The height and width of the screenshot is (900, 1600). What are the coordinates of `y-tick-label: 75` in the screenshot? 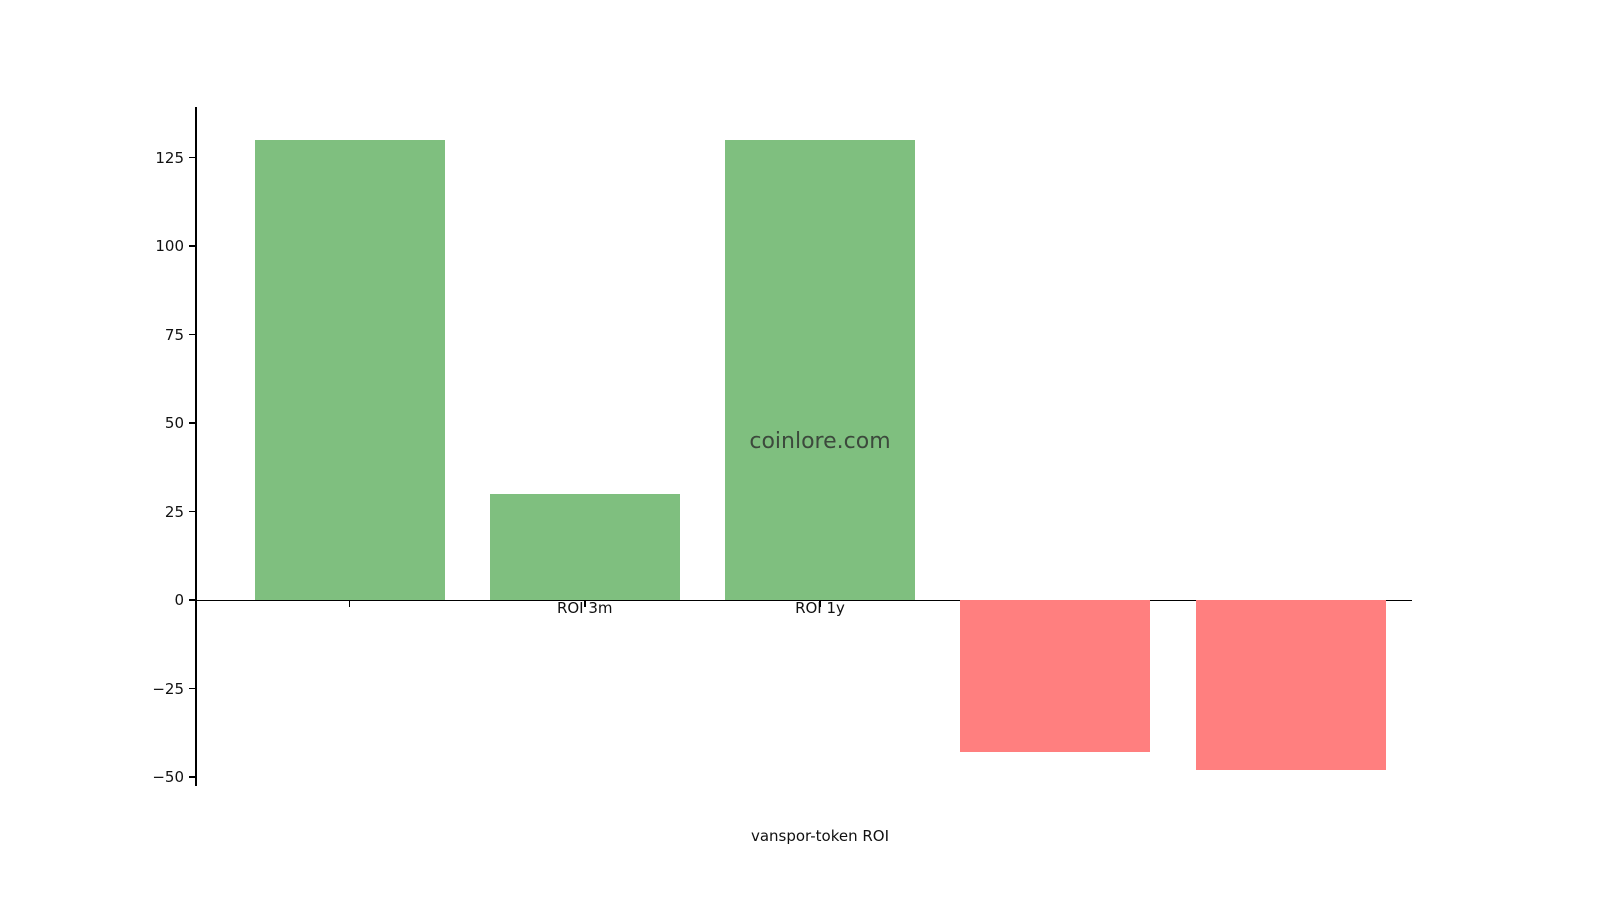 It's located at (174, 334).